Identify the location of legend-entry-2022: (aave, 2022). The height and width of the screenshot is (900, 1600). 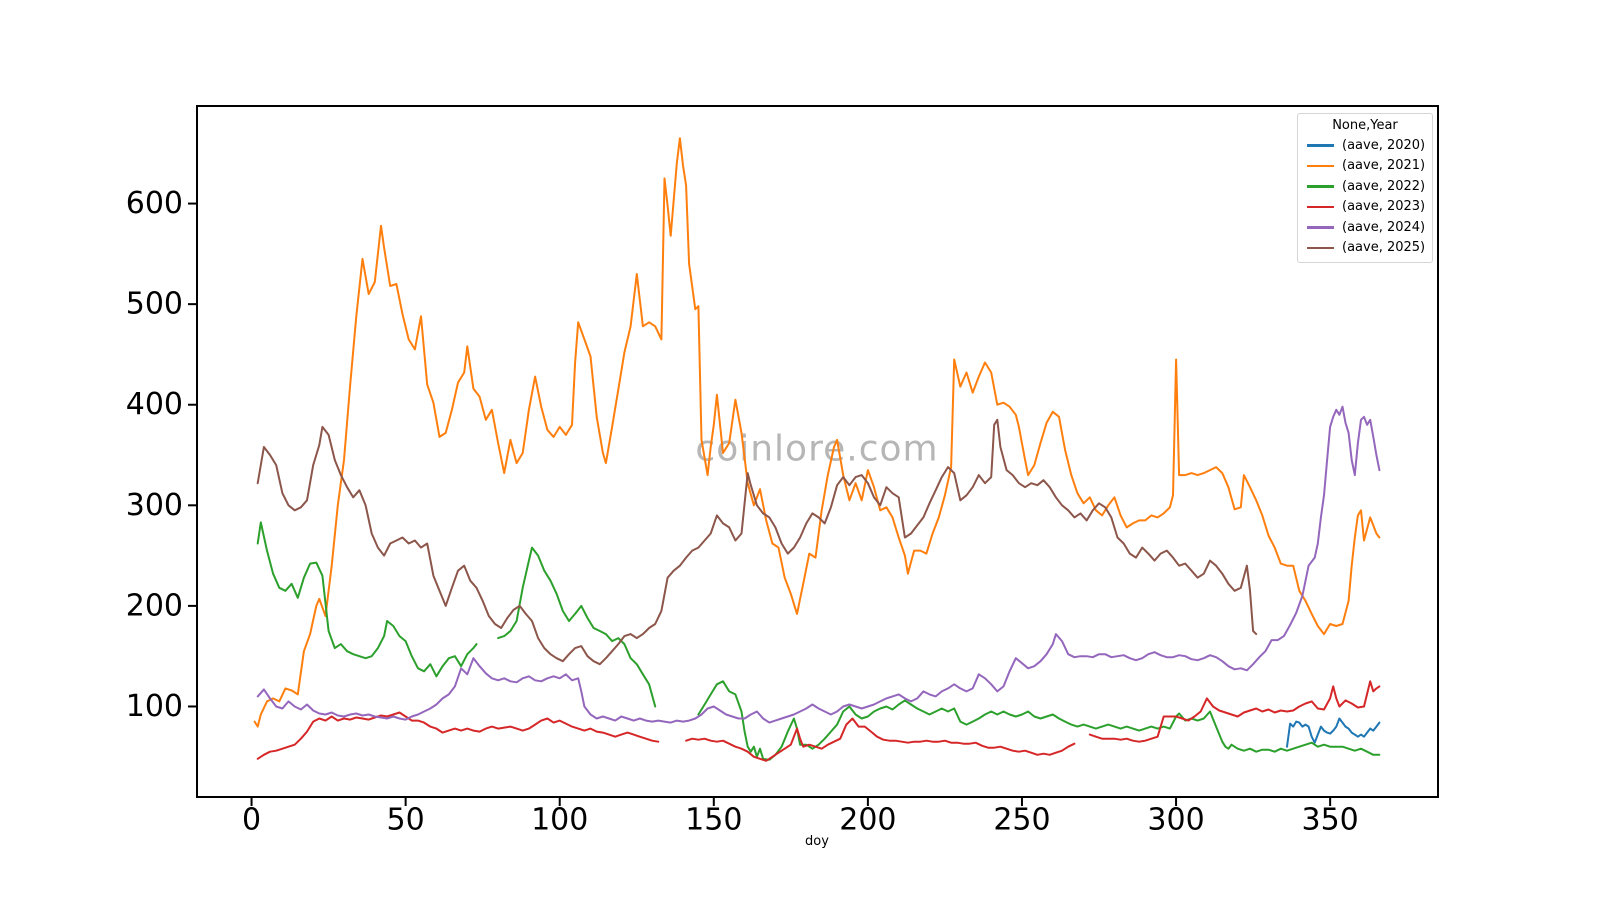
(1365, 186).